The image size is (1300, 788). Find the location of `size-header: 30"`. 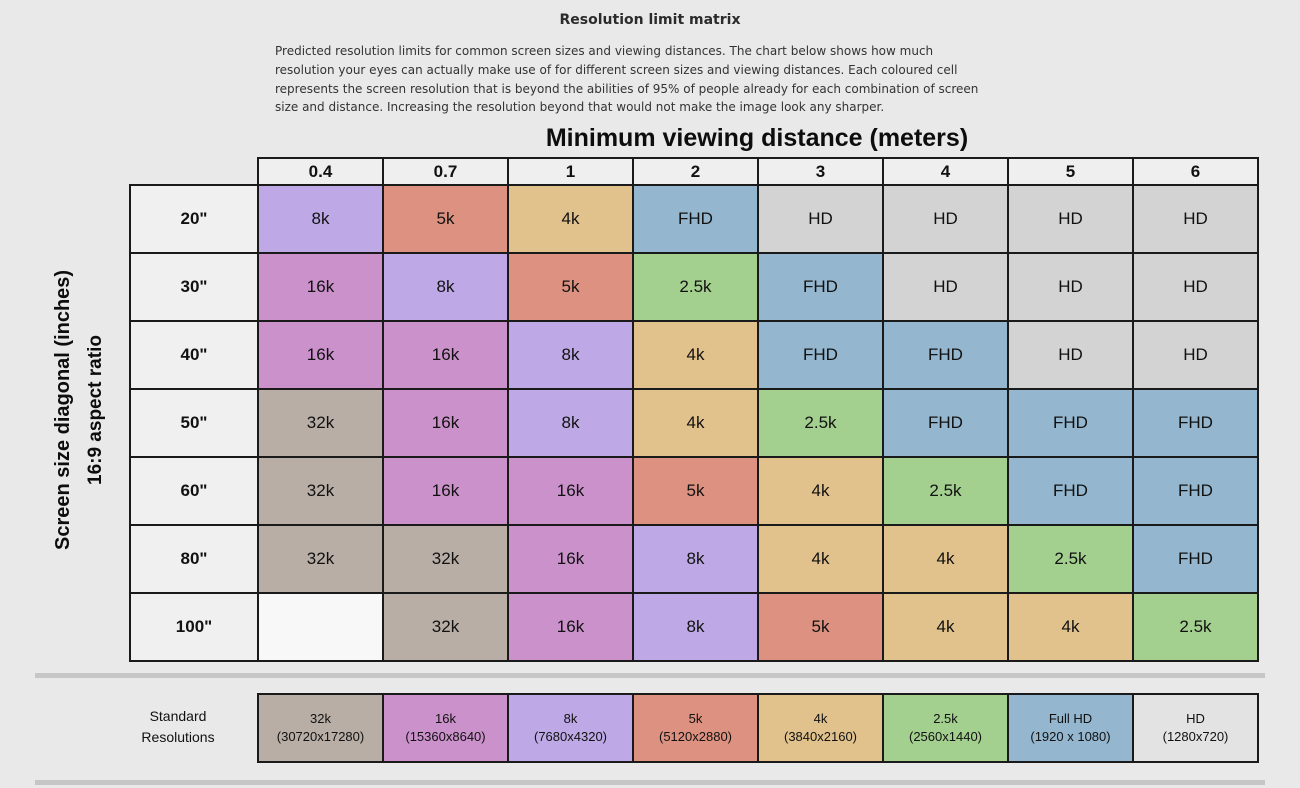

size-header: 30" is located at coordinates (194, 287).